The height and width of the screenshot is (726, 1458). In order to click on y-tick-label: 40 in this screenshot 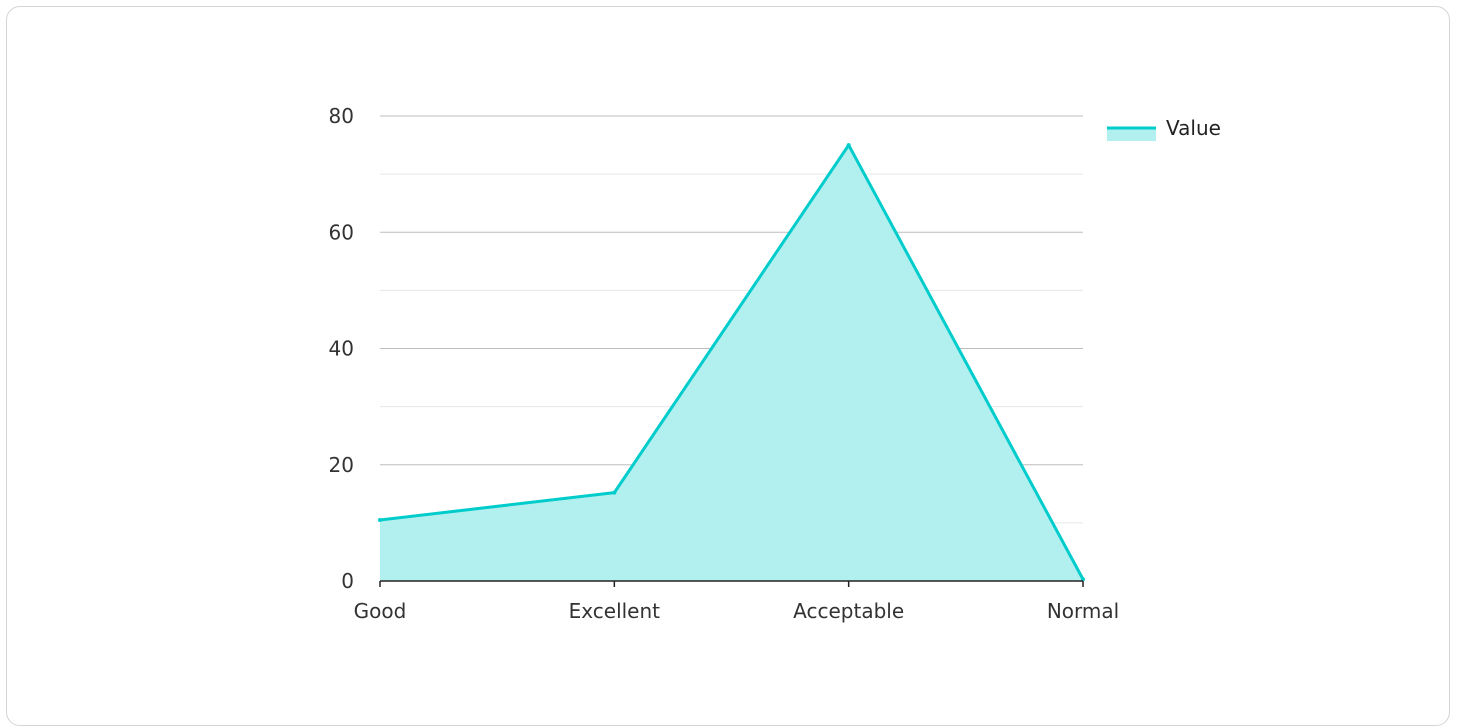, I will do `click(341, 349)`.